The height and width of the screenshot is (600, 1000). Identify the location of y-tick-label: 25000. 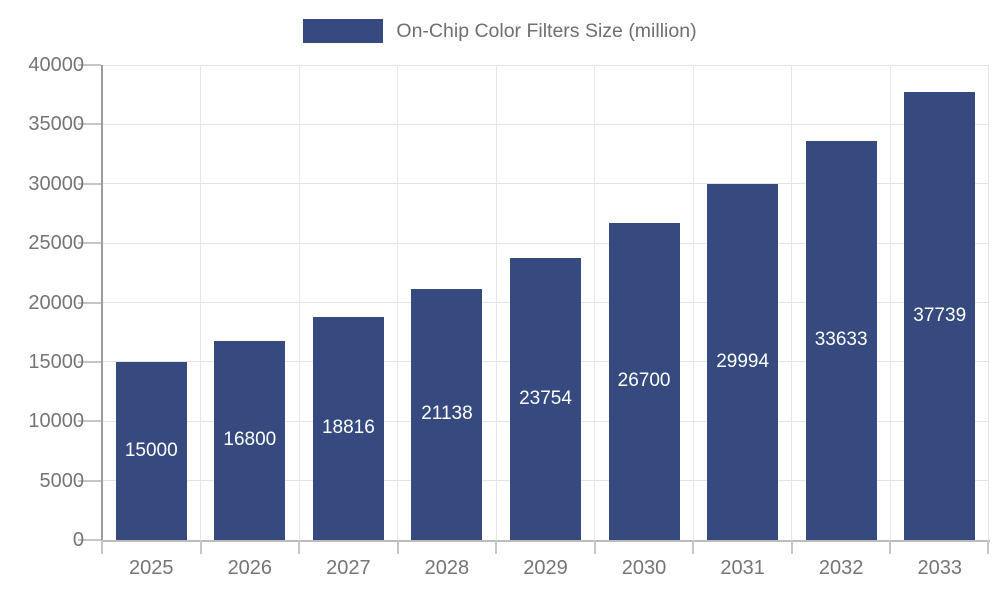
(56, 243).